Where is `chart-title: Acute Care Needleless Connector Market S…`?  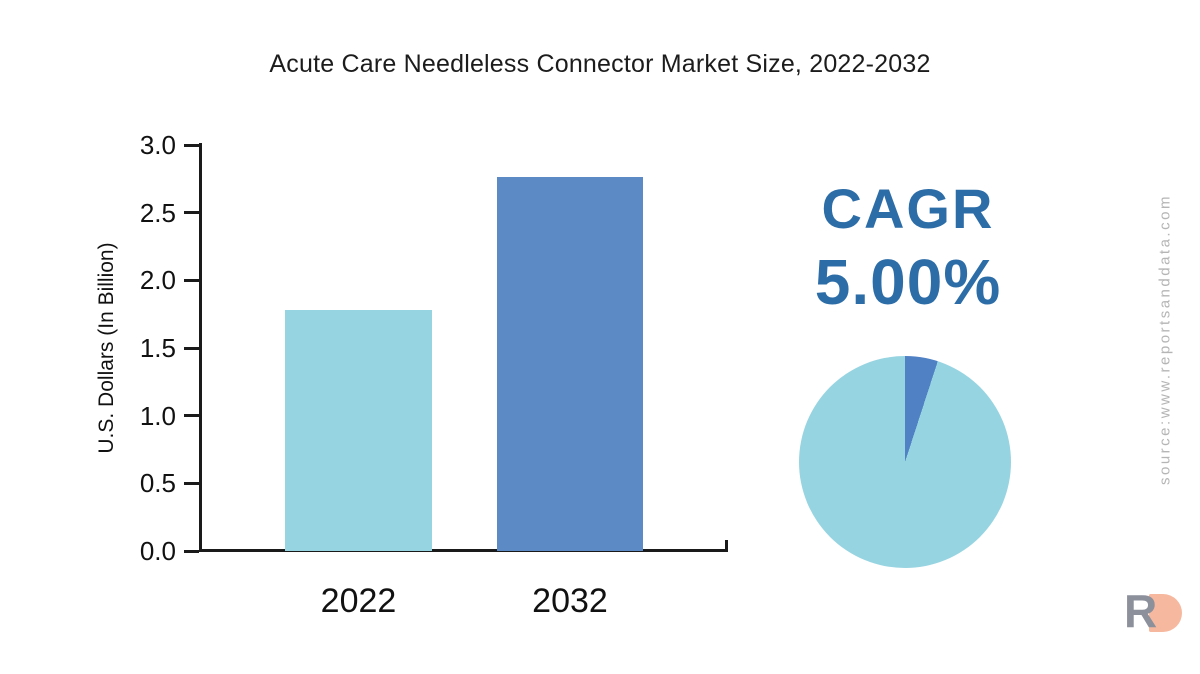
chart-title: Acute Care Needleless Connector Market S… is located at coordinates (600, 64).